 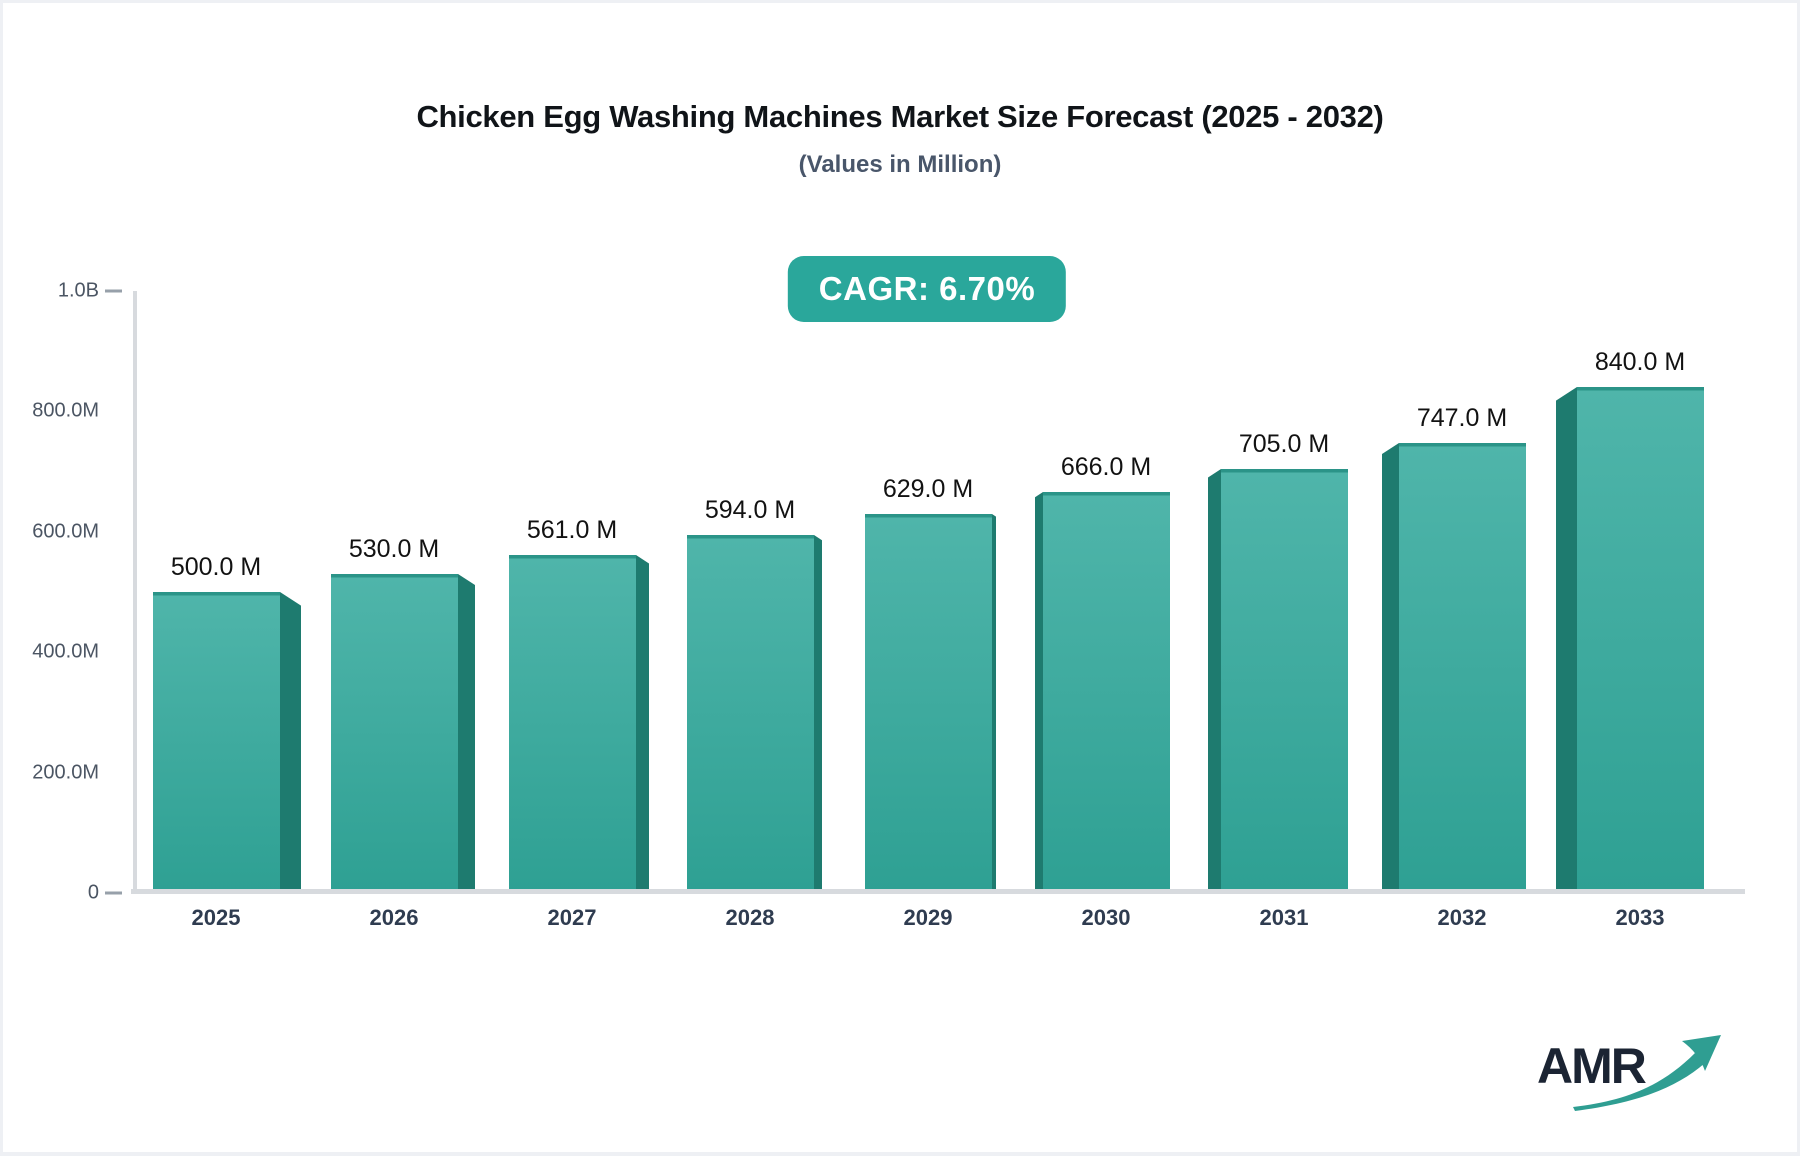 I want to click on bar: 530.0 M, so click(x=394, y=583).